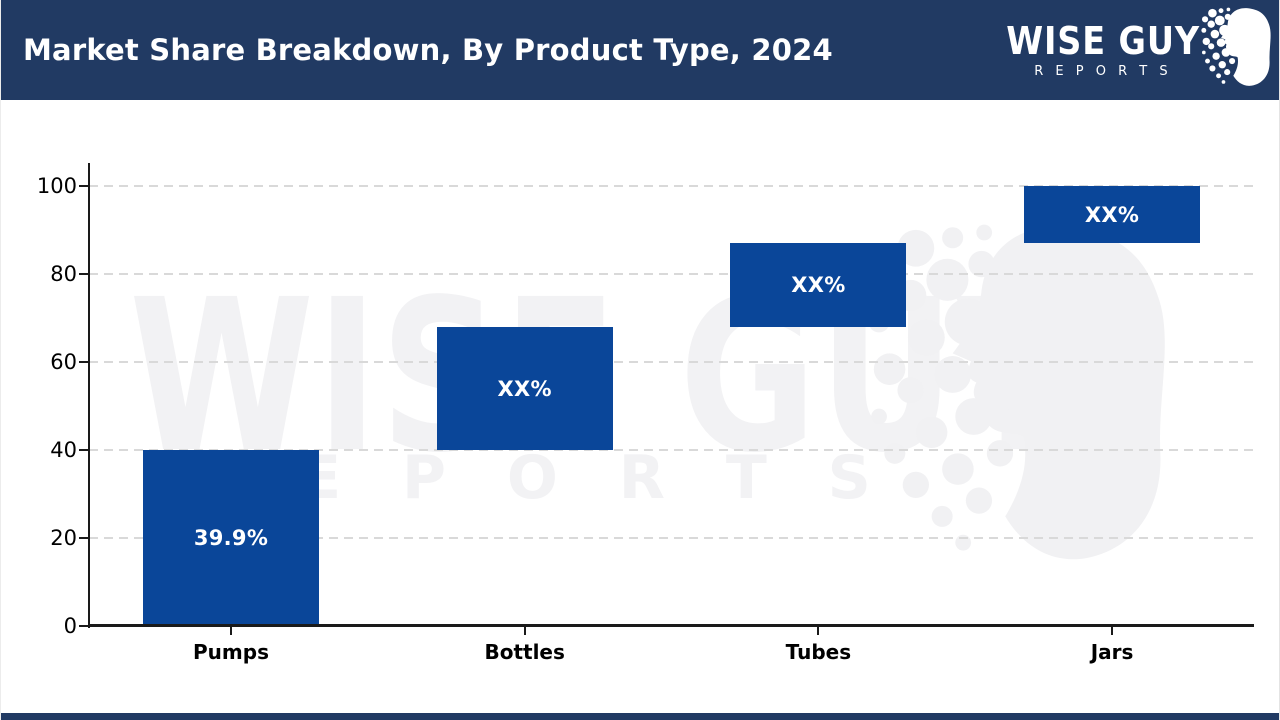 This screenshot has height=720, width=1280. Describe the element at coordinates (231, 652) in the screenshot. I see `x-category-label: Pumps` at that location.